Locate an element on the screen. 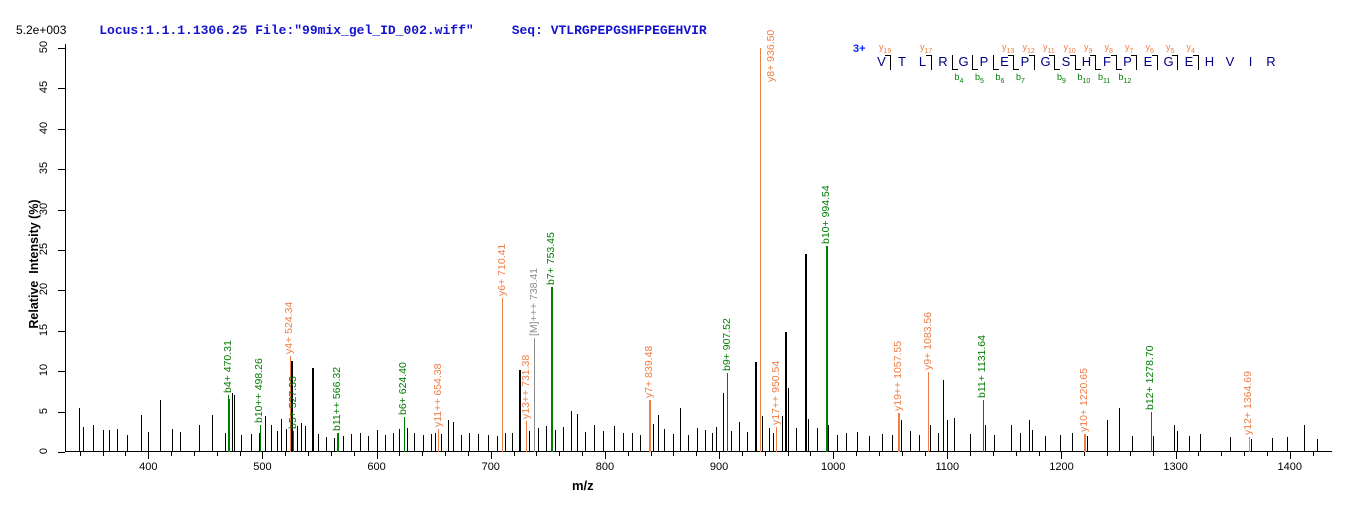 The height and width of the screenshot is (509, 1362). peak-label: y13++ 731.38 is located at coordinates (525, 387).